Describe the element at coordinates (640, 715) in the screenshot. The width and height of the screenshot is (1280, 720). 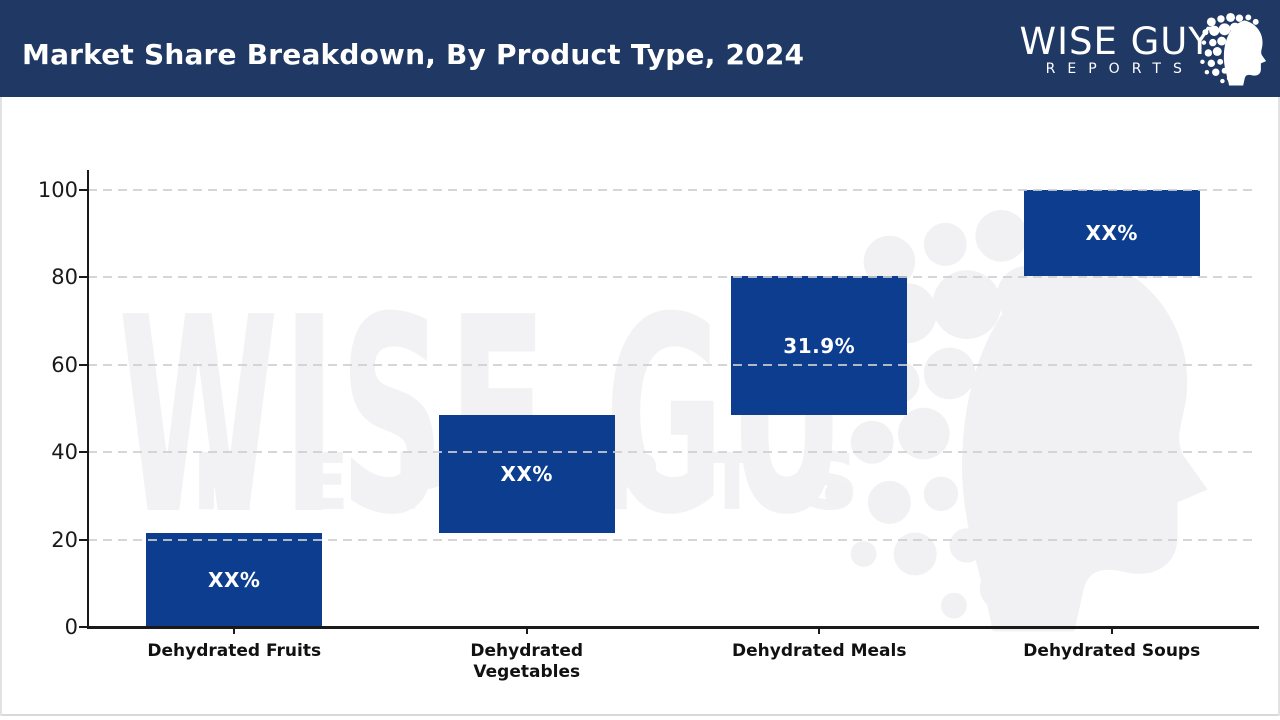
I see `page-bottom-border` at that location.